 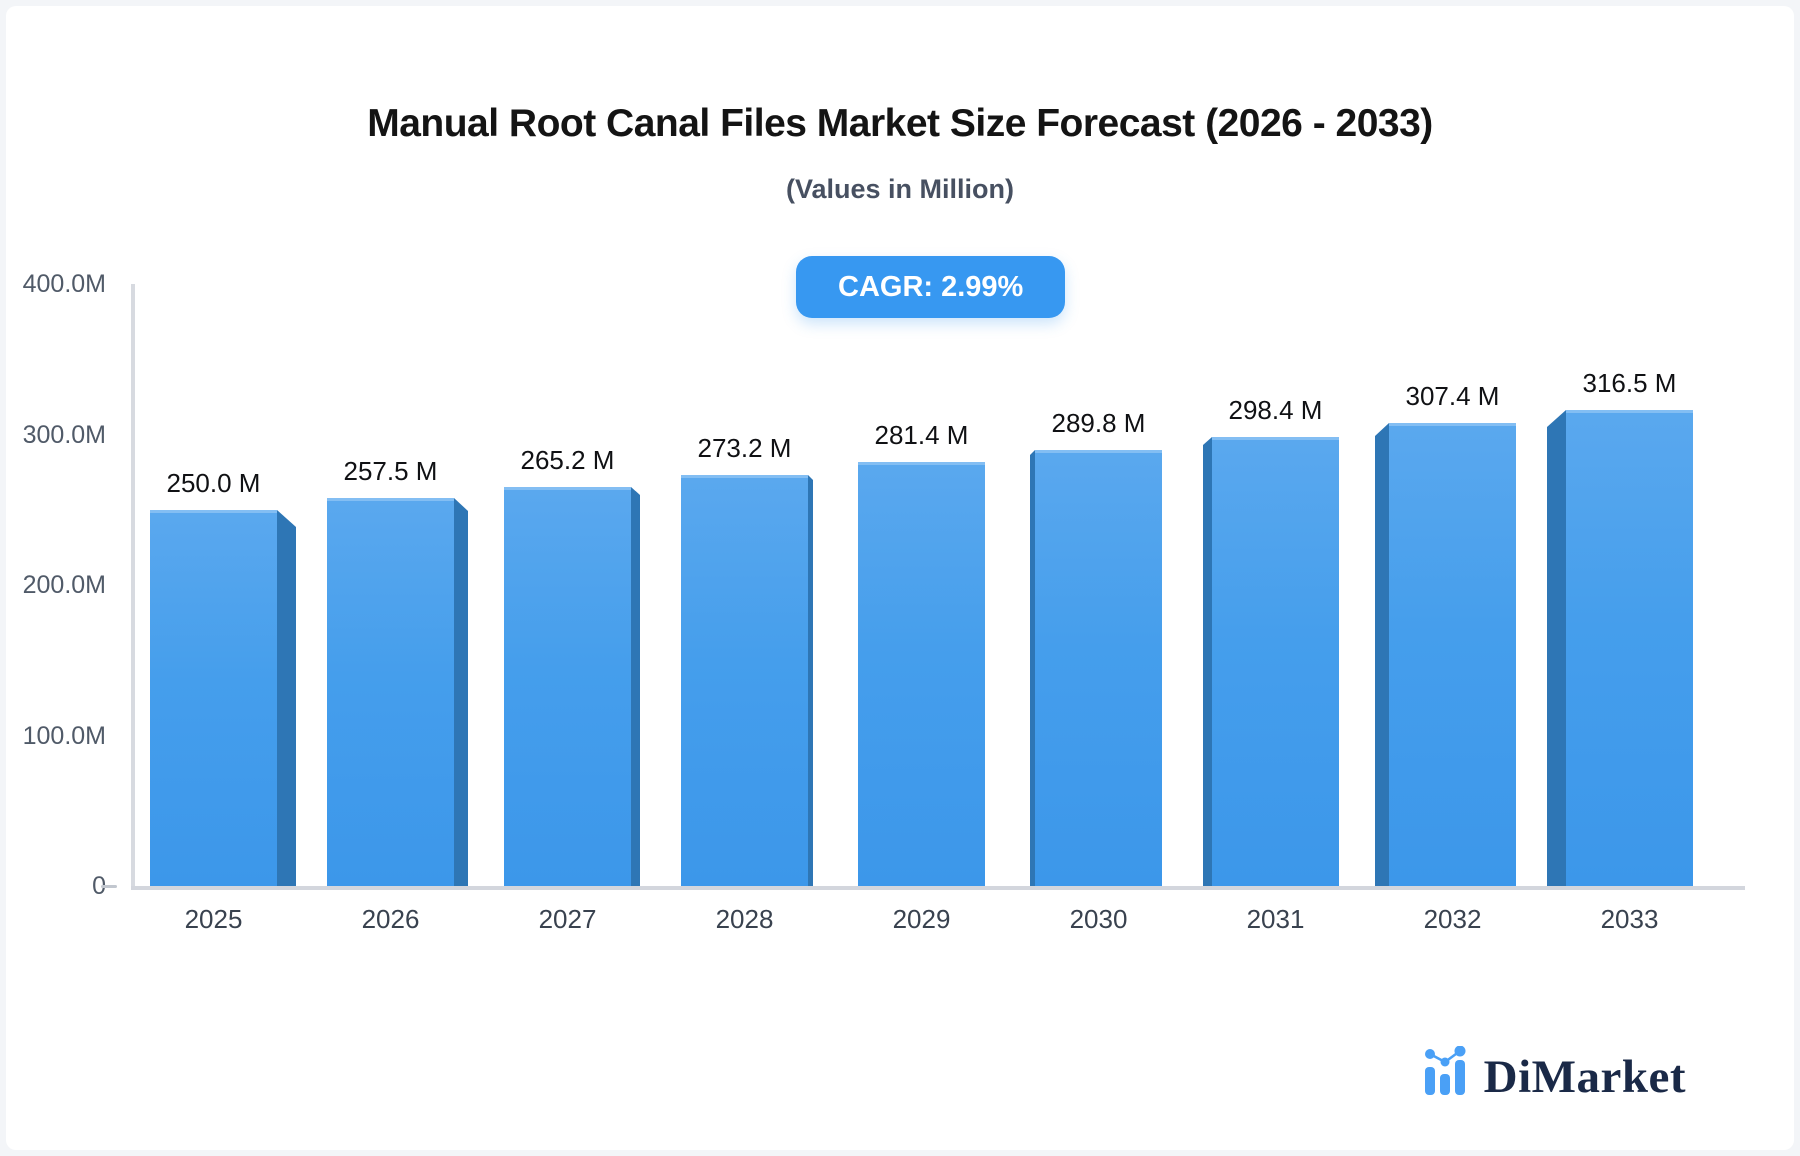 What do you see at coordinates (390, 692) in the screenshot?
I see `bar-2026` at bounding box center [390, 692].